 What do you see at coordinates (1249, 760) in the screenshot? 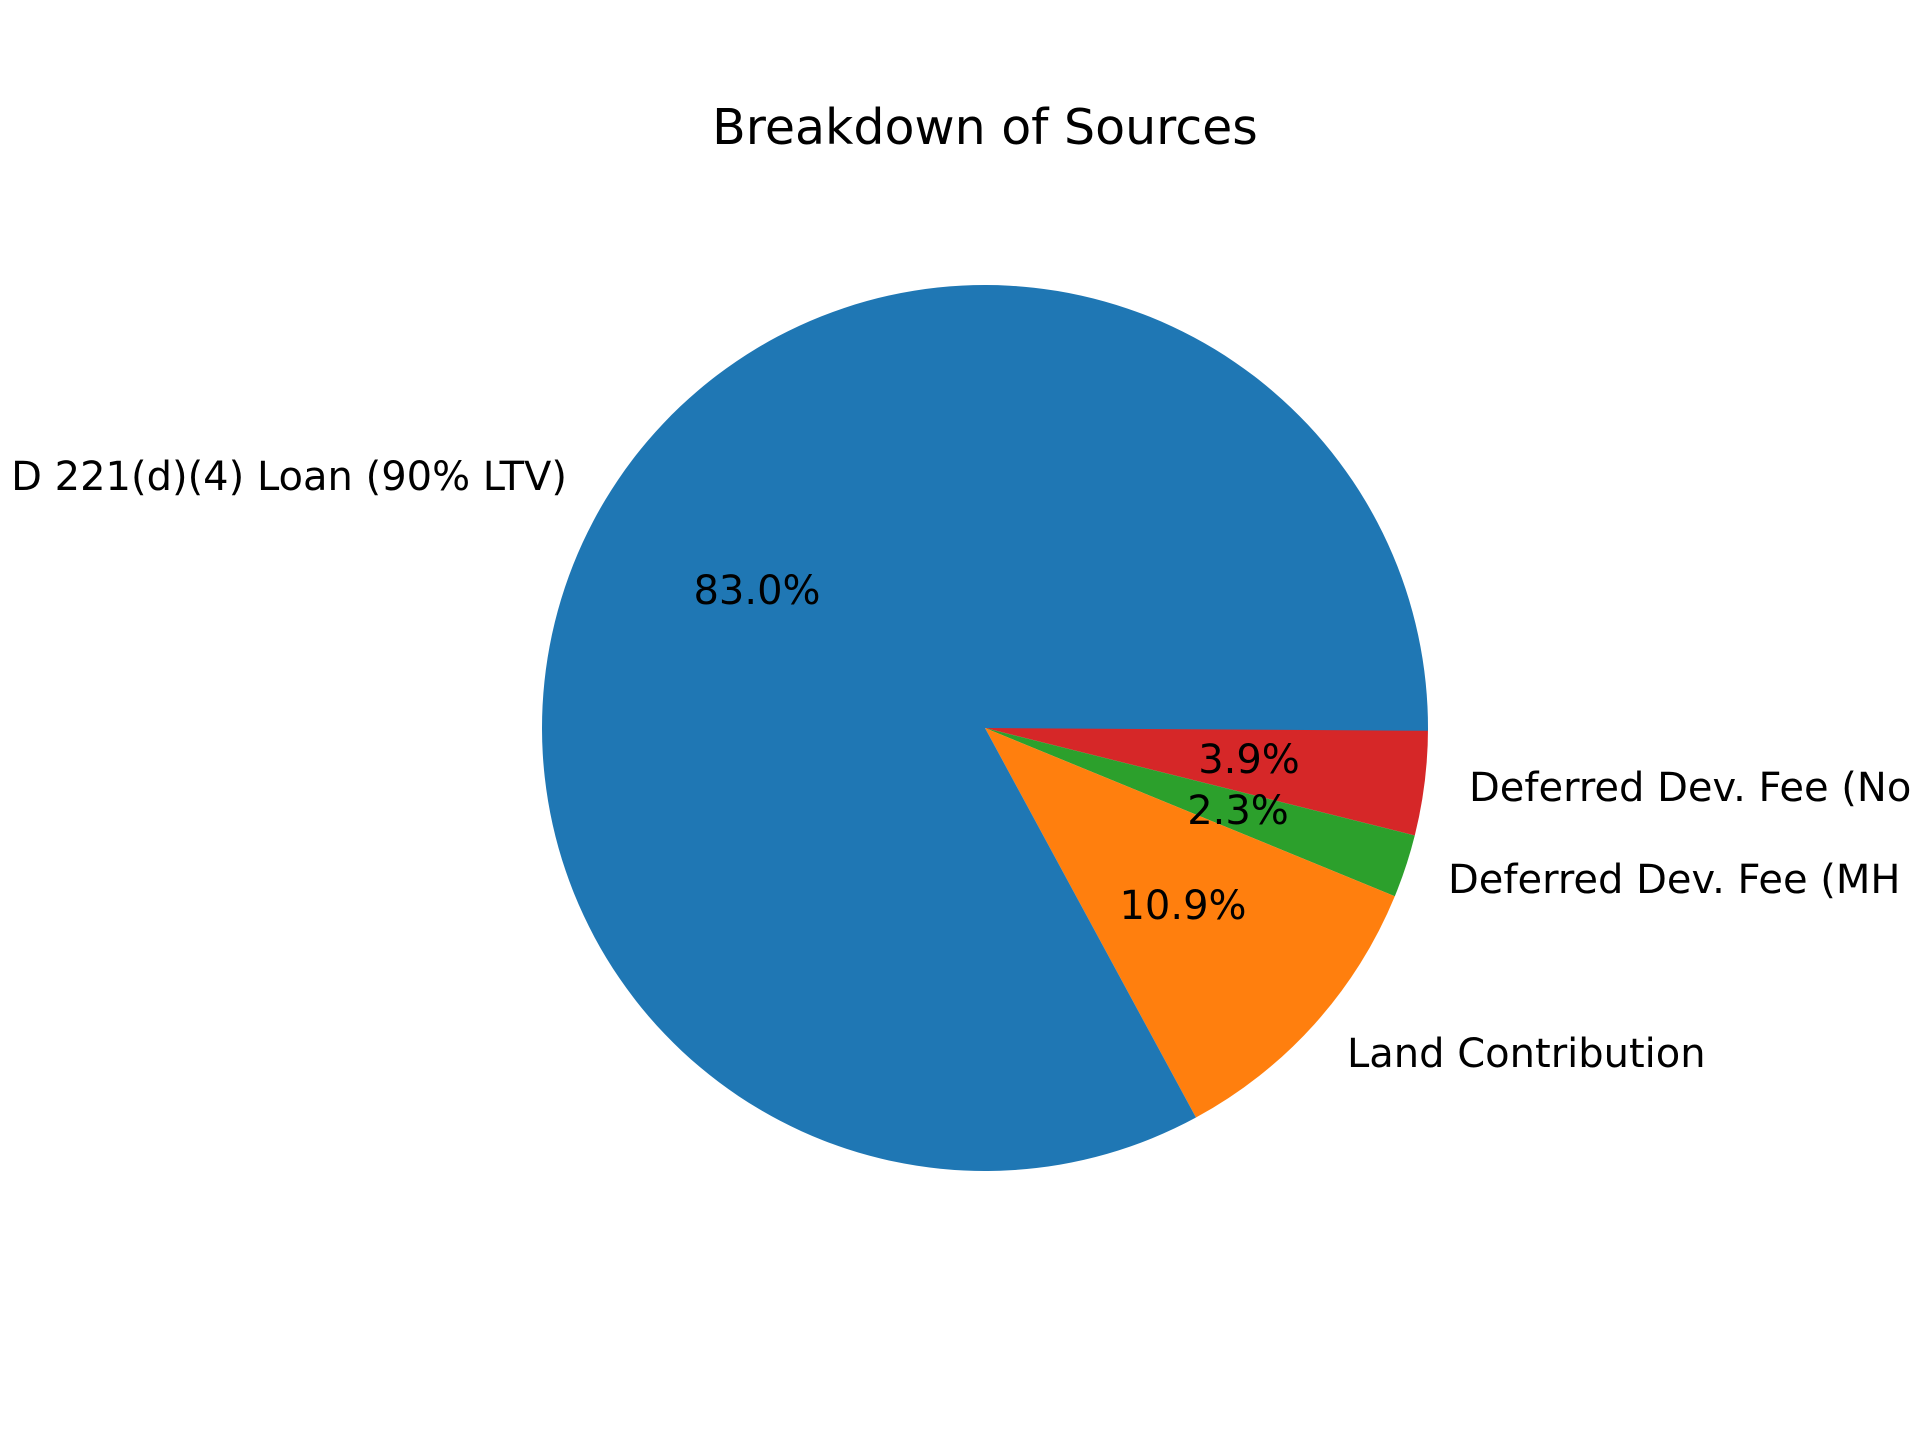
I see `slice-percent-label: 3.9%` at bounding box center [1249, 760].